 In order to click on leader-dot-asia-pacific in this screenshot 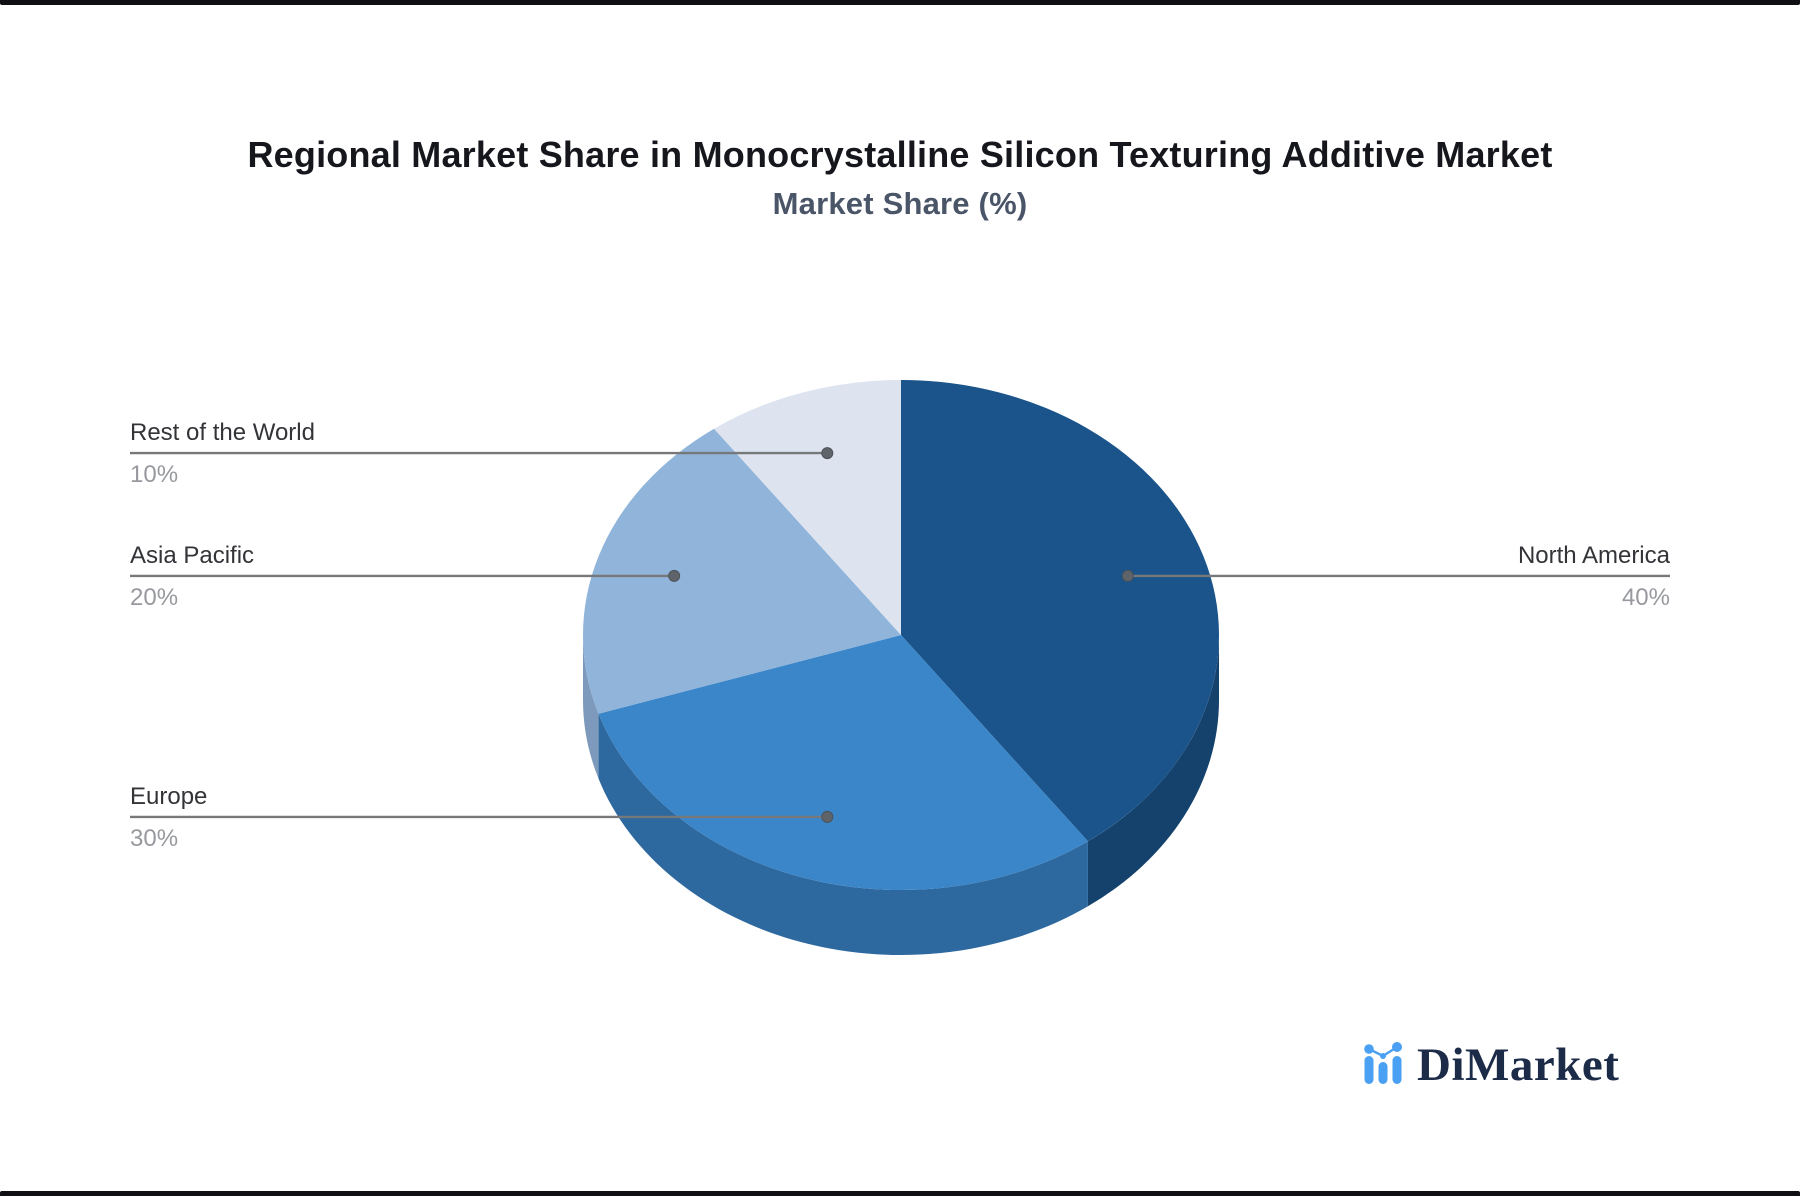, I will do `click(674, 575)`.